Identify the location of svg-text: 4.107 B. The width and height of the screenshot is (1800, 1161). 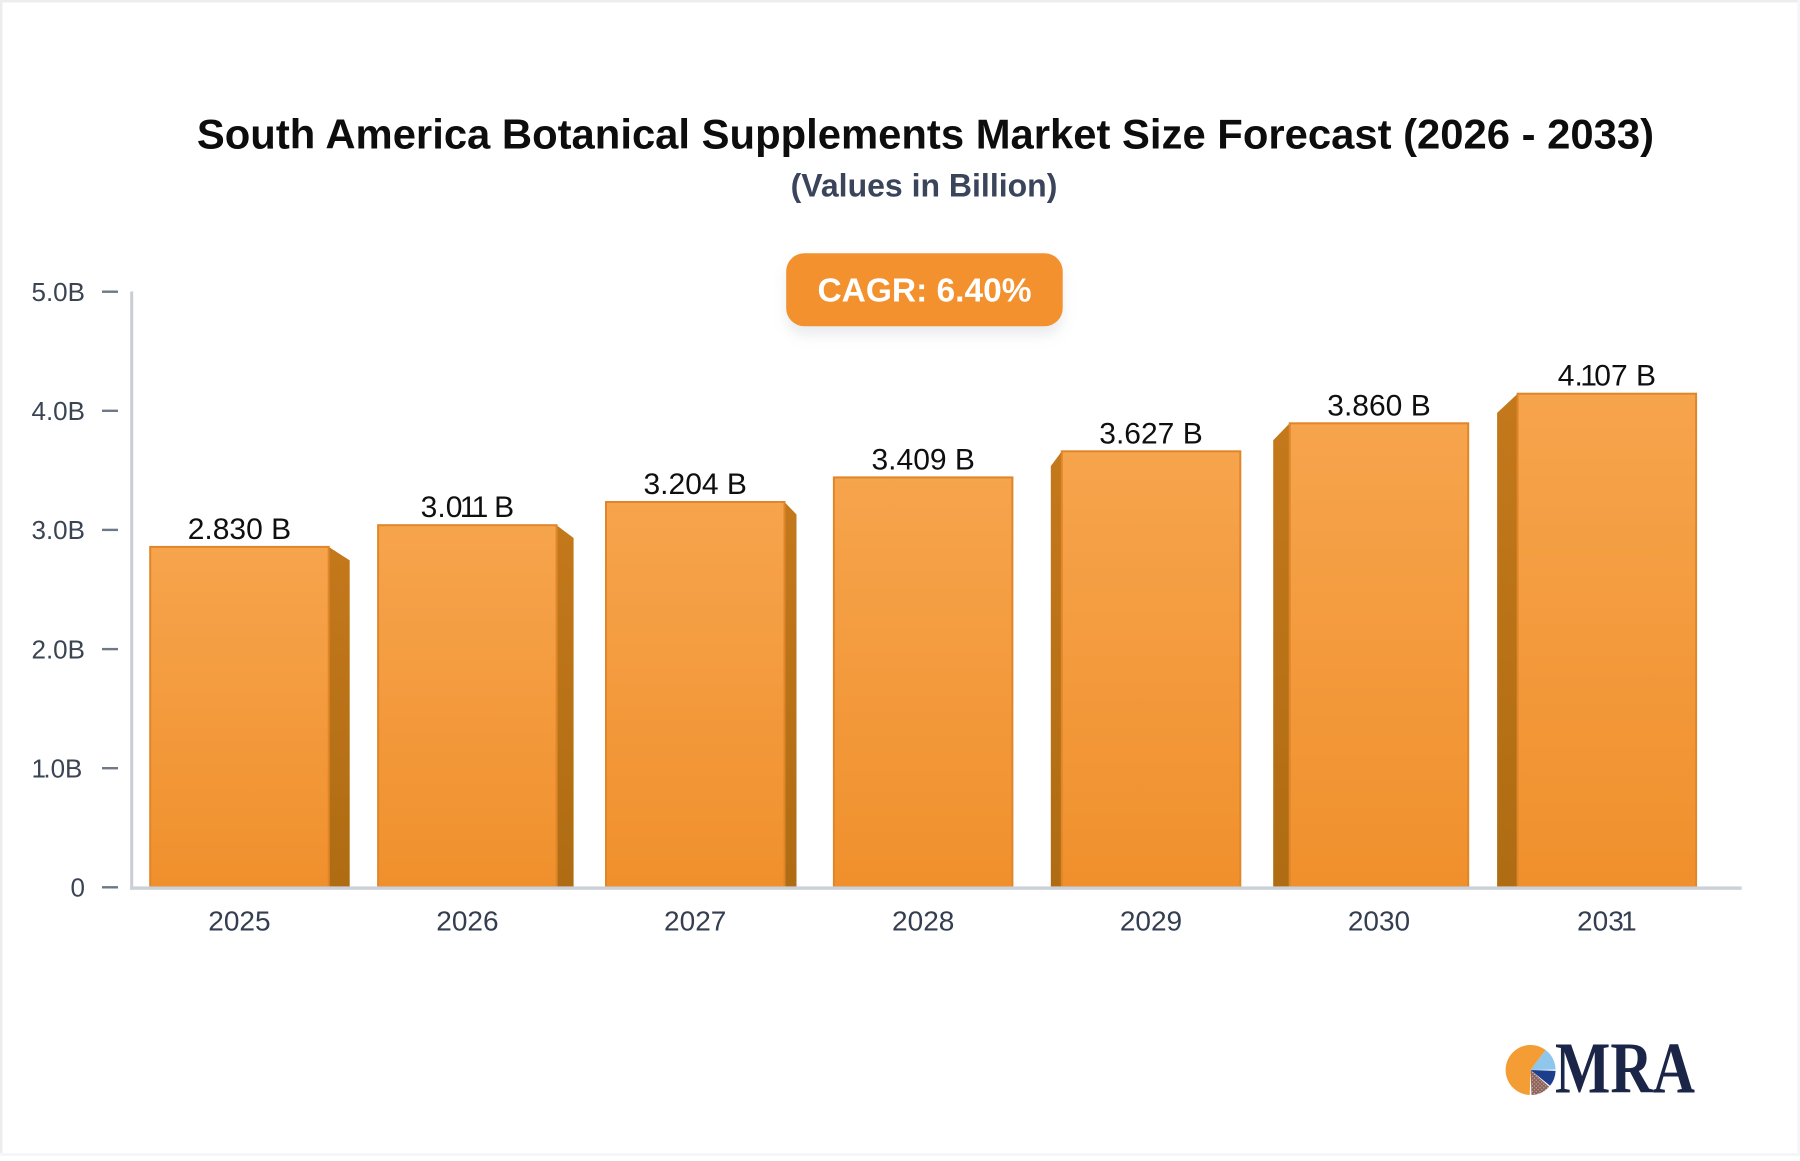
(1607, 376).